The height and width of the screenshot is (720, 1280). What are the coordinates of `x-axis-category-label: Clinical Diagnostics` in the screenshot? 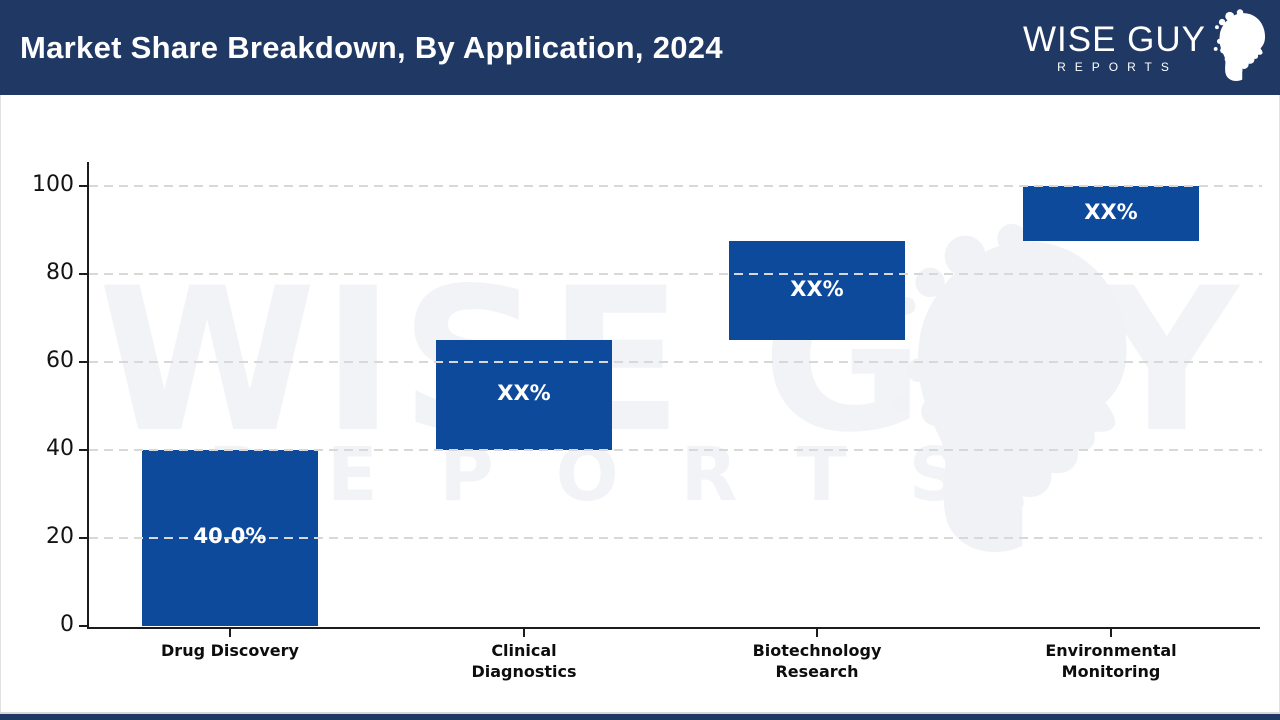 It's located at (524, 661).